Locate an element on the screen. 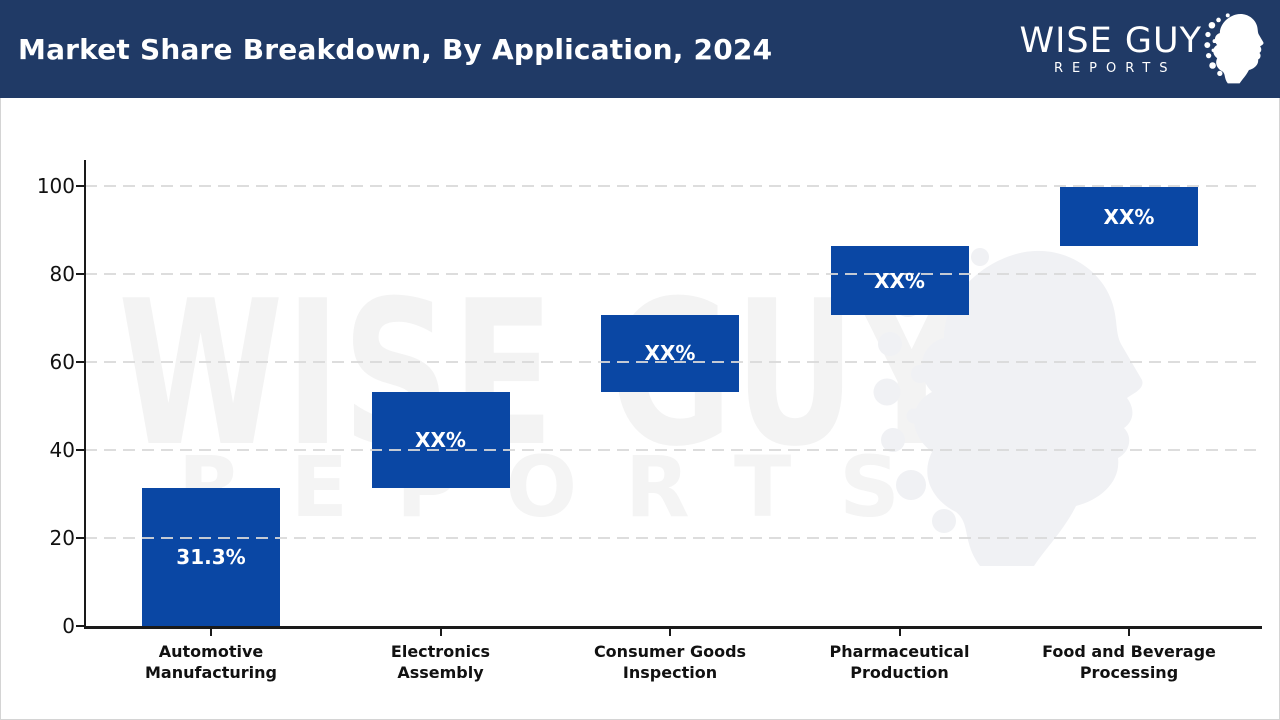 The image size is (1280, 720). x-category-label: Electronics Assembly is located at coordinates (441, 662).